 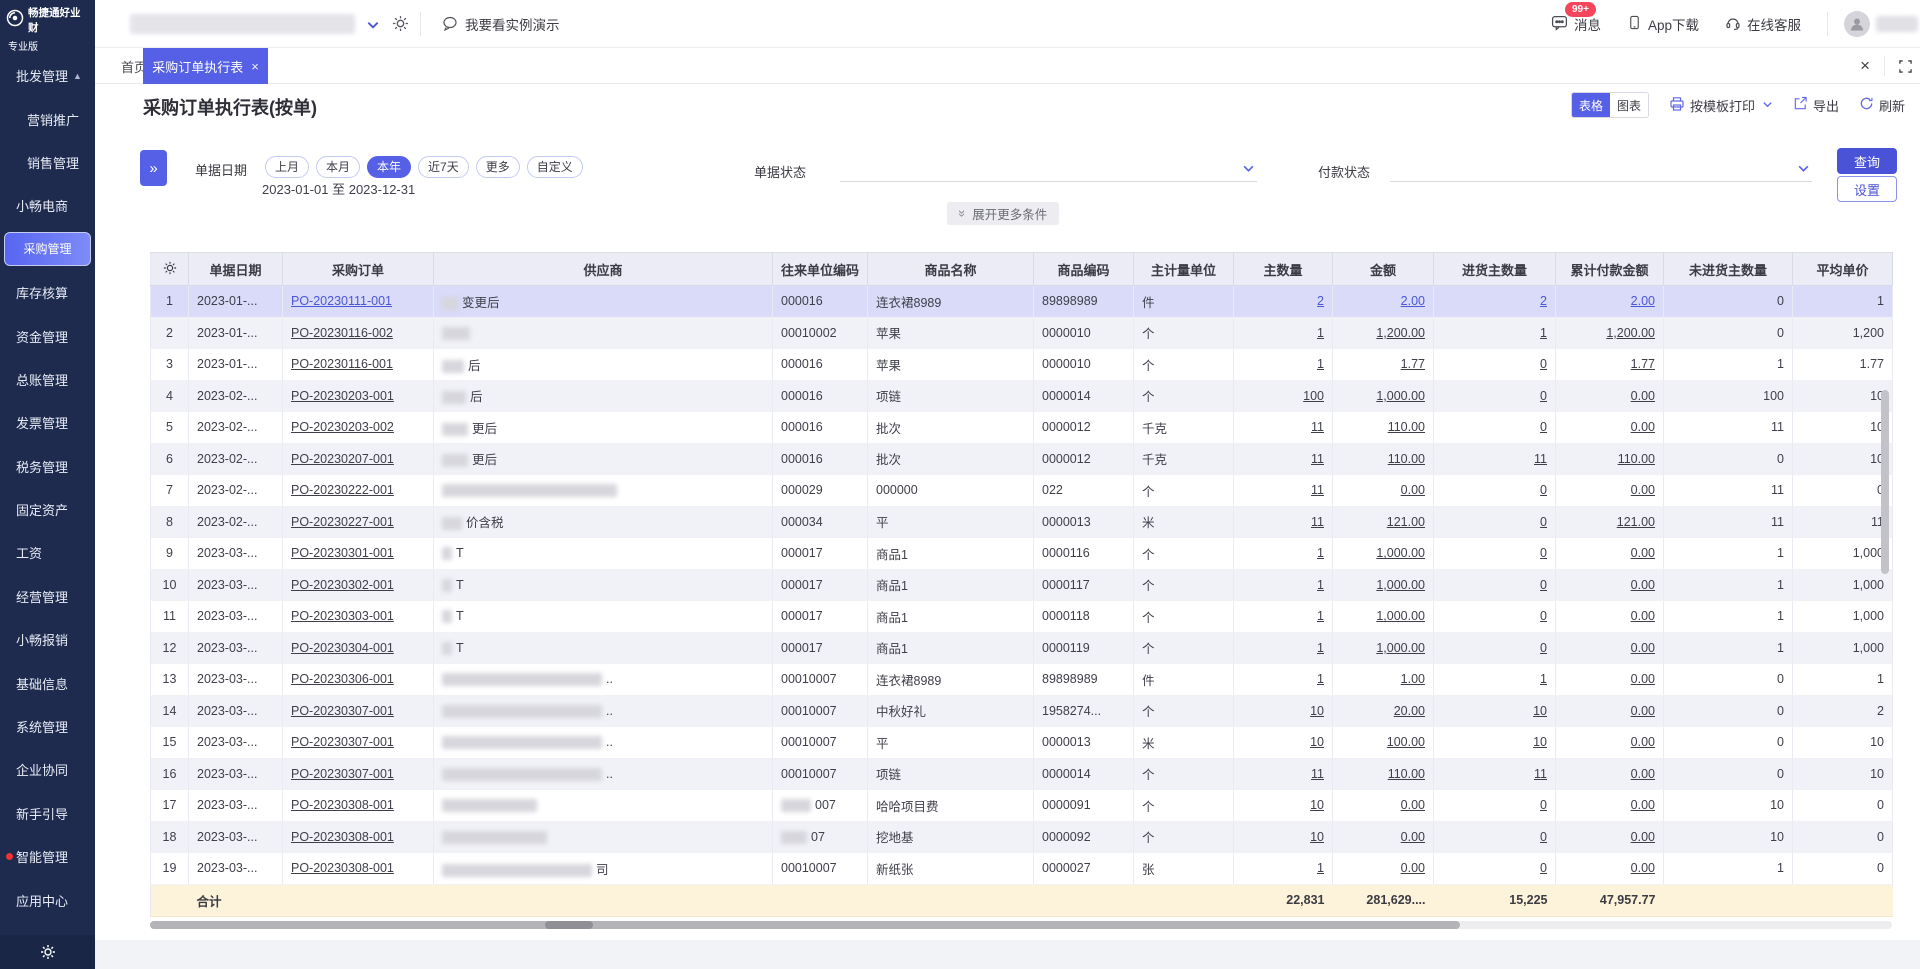 I want to click on date-pill-本年: 本年, so click(x=389, y=167).